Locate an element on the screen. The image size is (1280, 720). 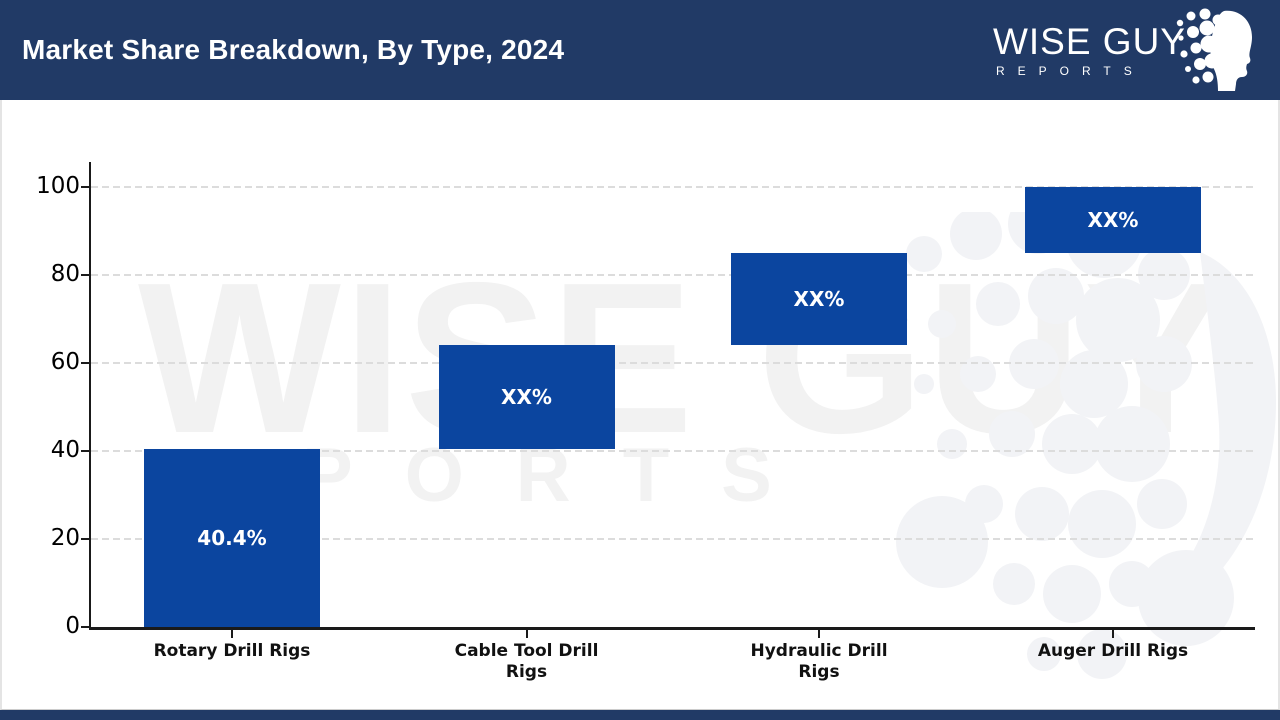
bar-value-label: 40.4% is located at coordinates (232, 538).